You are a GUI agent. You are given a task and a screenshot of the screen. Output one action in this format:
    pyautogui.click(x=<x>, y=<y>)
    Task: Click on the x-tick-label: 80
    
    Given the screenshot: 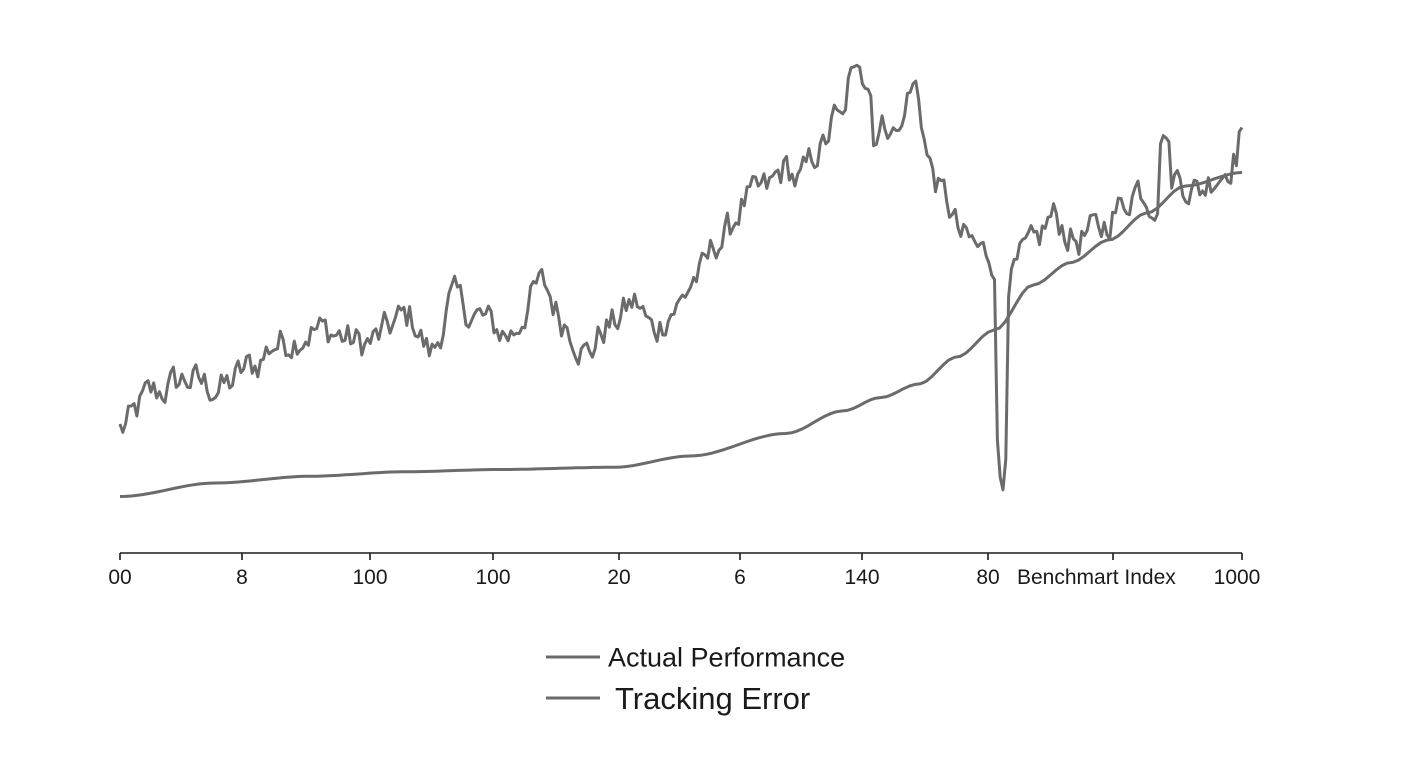 What is the action you would take?
    pyautogui.click(x=987, y=577)
    